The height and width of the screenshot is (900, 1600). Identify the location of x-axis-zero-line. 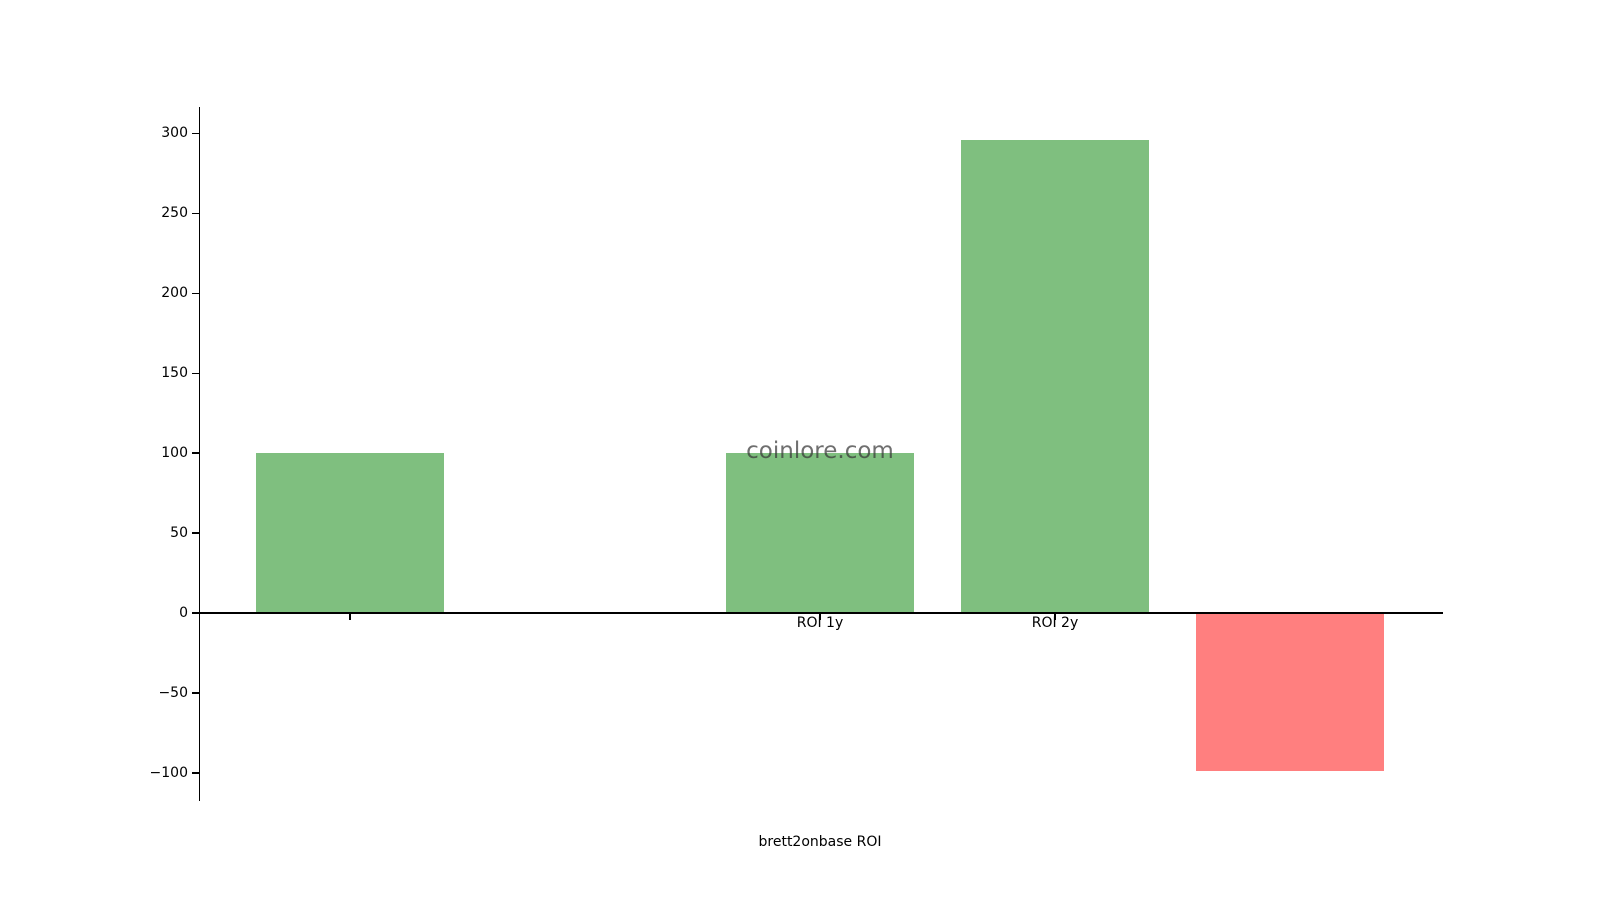
(820, 613).